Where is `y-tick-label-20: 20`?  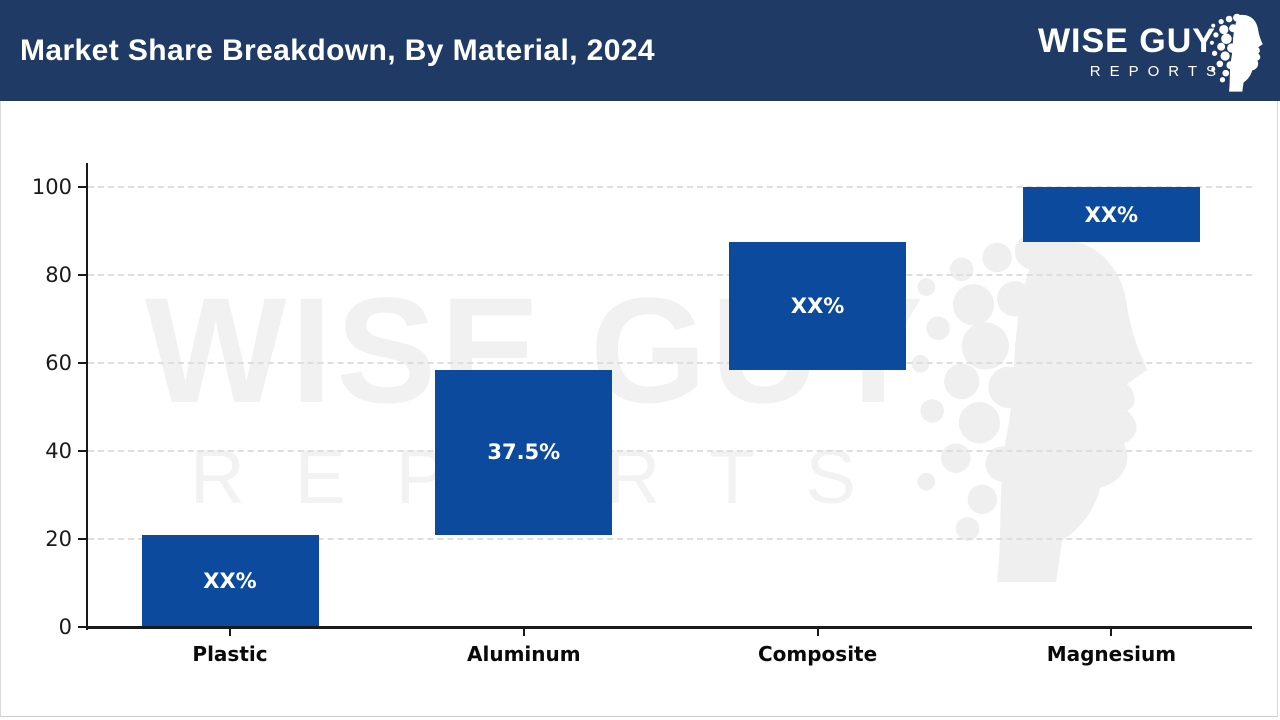
y-tick-label-20: 20 is located at coordinates (58, 539).